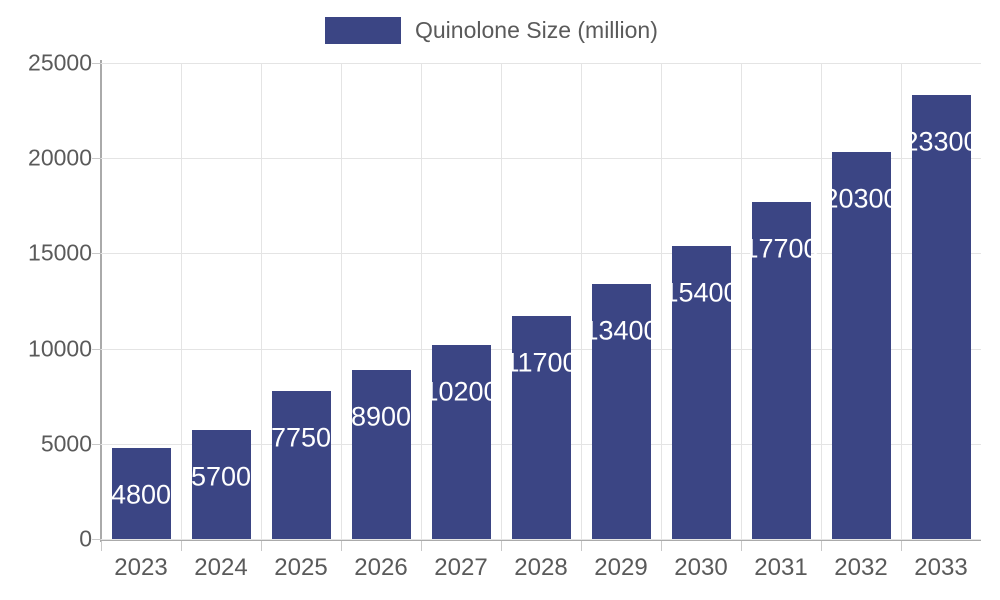 This screenshot has height=600, width=1000. Describe the element at coordinates (536, 29) in the screenshot. I see `legend-label: Quinolone Size (million)` at that location.